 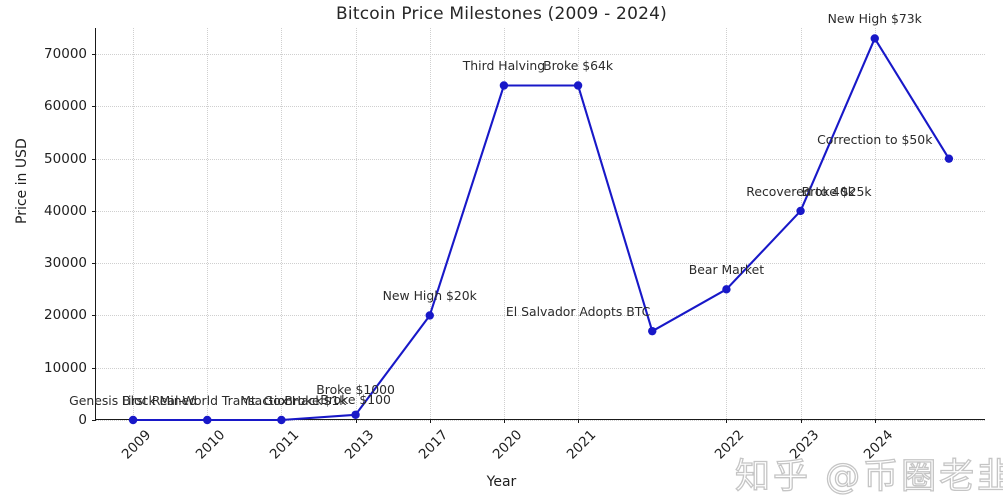 I want to click on x-tick-label: 2011, so click(x=285, y=445).